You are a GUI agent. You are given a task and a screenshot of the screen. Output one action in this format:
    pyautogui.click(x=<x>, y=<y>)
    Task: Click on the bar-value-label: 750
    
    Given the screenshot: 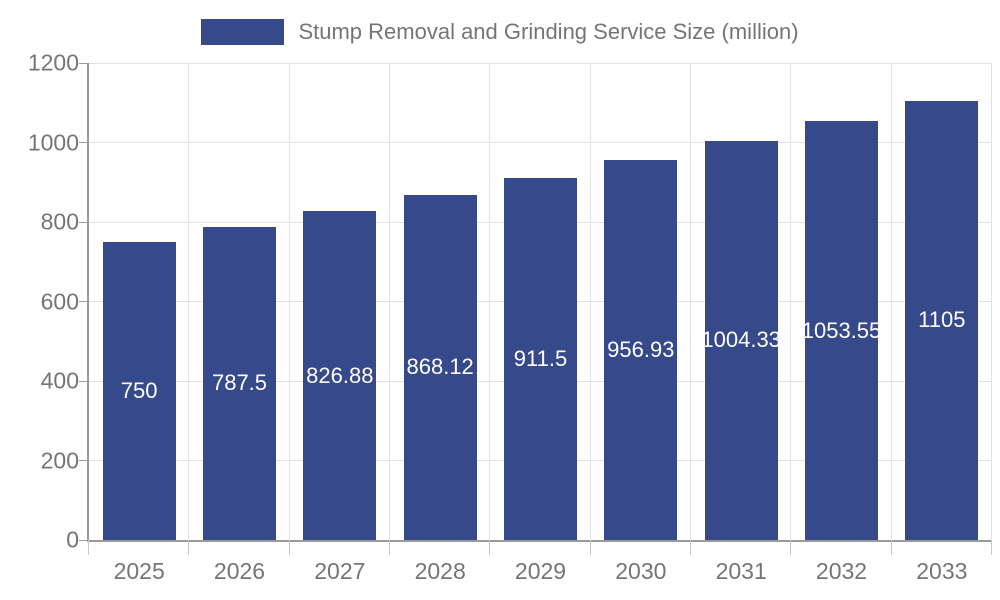 What is the action you would take?
    pyautogui.click(x=139, y=390)
    